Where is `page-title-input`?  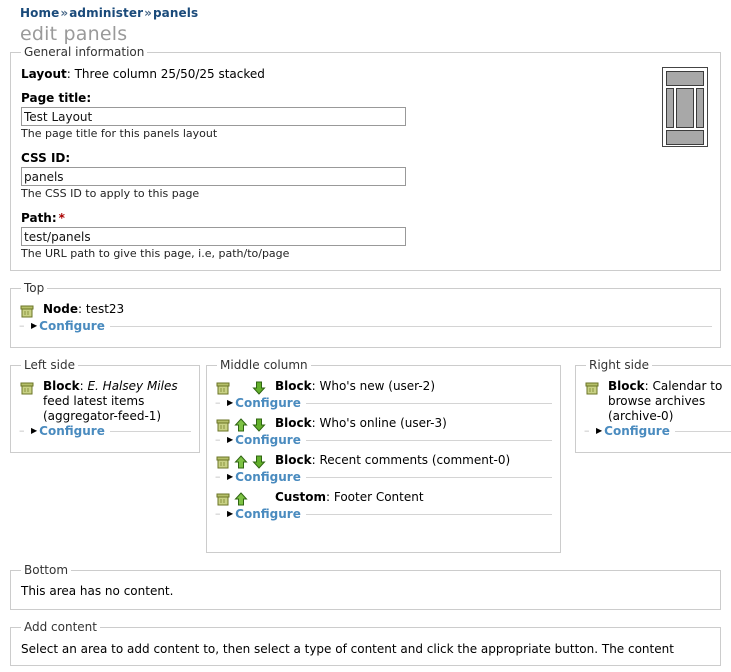
page-title-input is located at coordinates (213, 116).